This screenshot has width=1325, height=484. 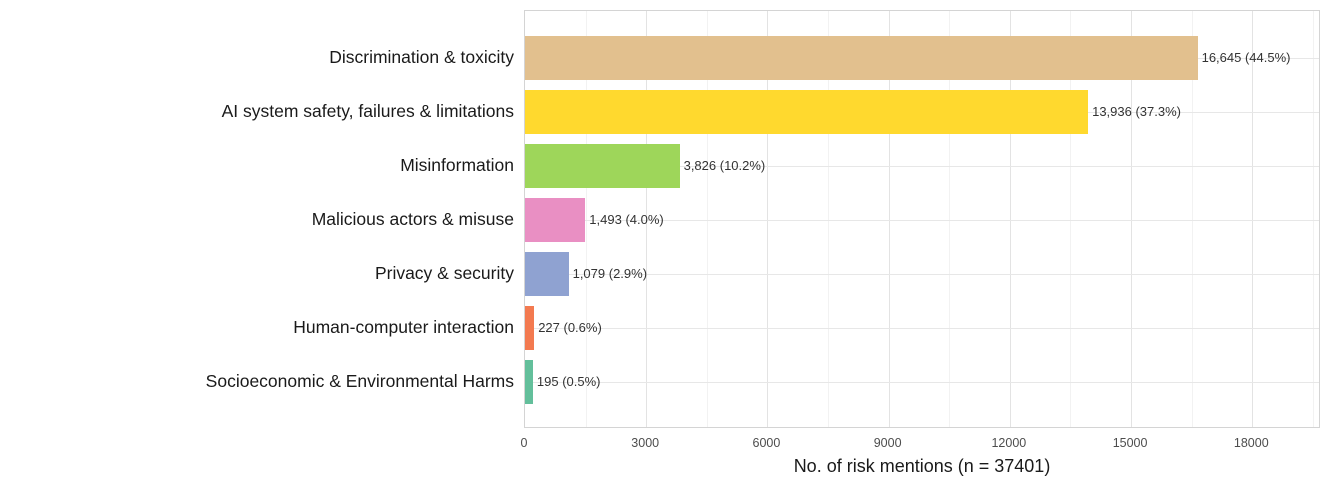 I want to click on bar-value-label: 16,645 (44.5%), so click(x=1246, y=57).